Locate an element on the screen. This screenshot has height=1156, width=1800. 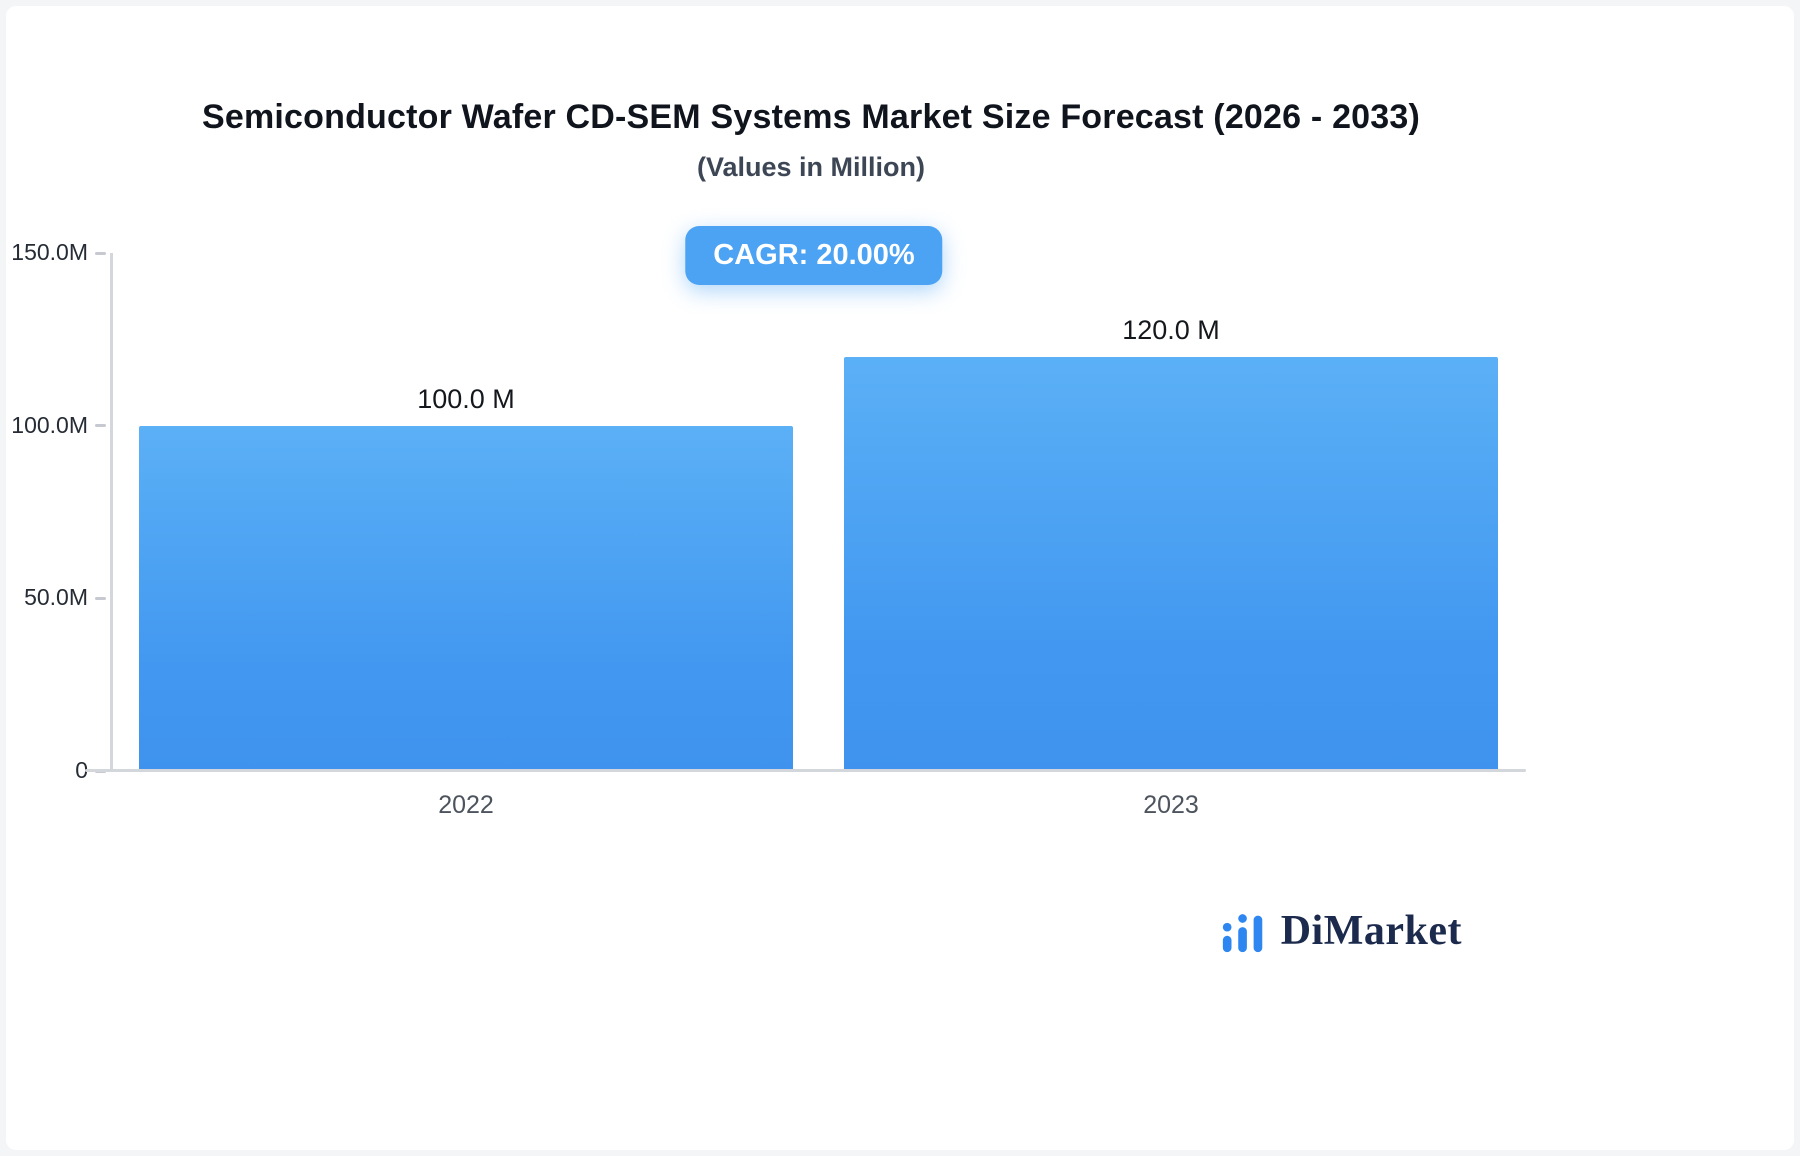
brand-logo: DiMarket is located at coordinates (1340, 931).